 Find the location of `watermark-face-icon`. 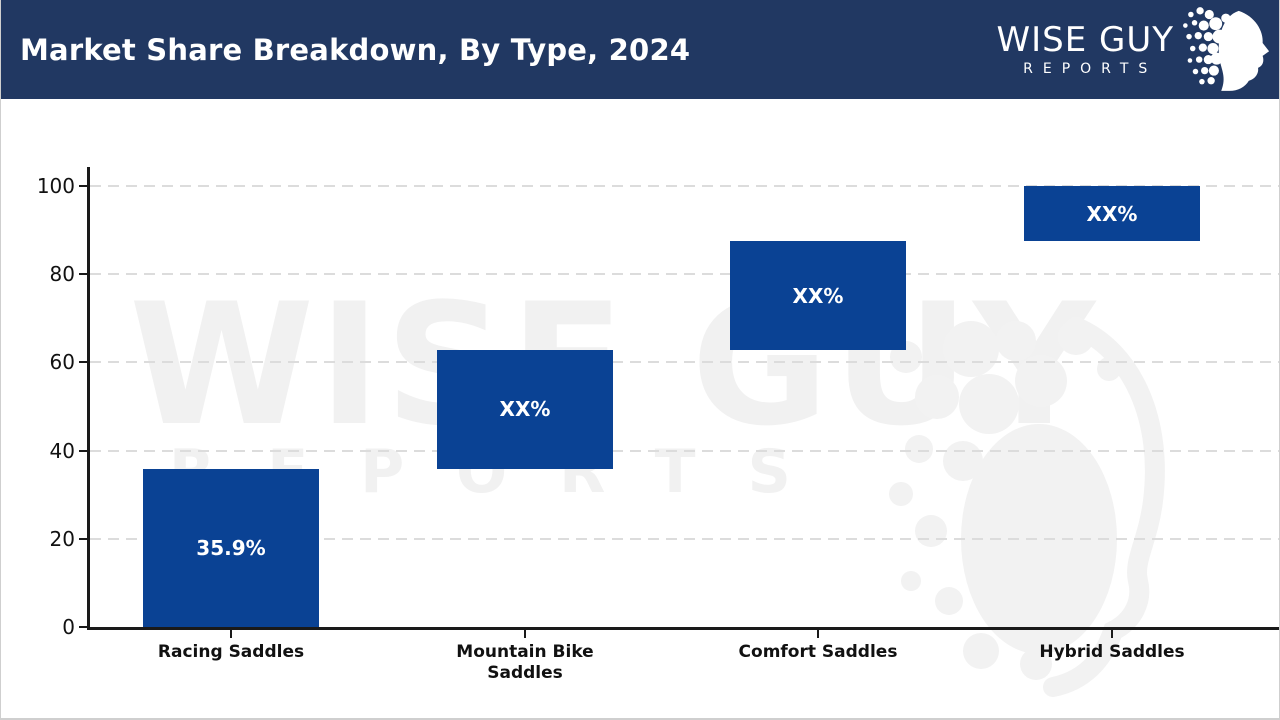

watermark-face-icon is located at coordinates (1027, 507).